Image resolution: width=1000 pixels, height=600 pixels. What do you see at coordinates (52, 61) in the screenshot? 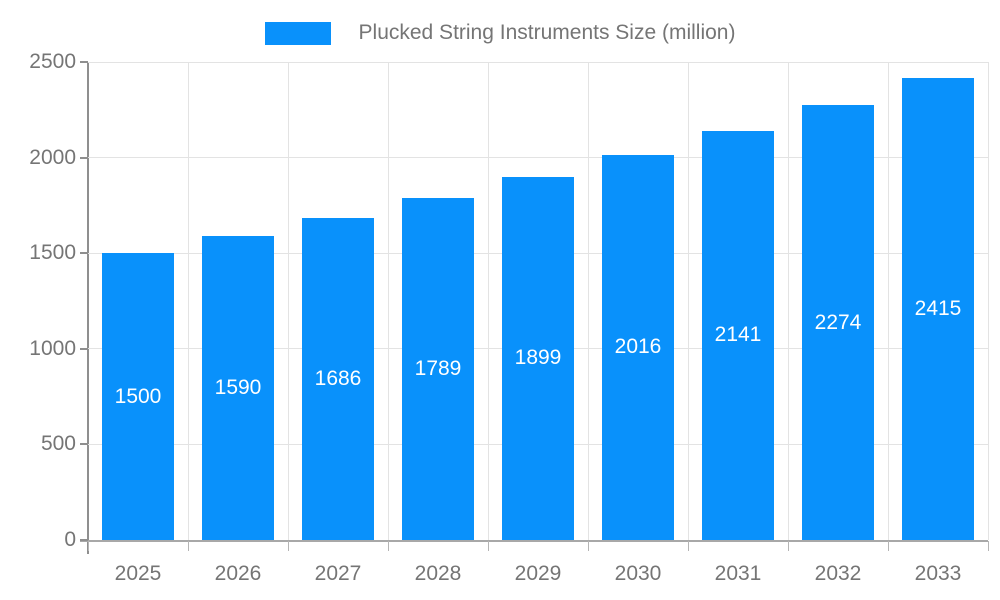
I see `y-tick-label: 2500` at bounding box center [52, 61].